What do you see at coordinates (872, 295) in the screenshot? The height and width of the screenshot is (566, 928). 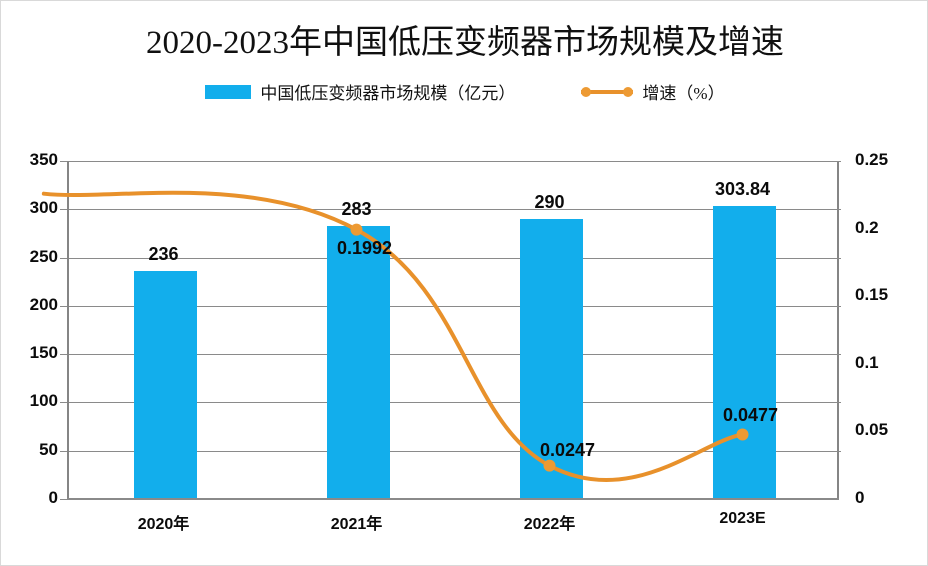 I see `right-axis-tick-label: 0.15` at bounding box center [872, 295].